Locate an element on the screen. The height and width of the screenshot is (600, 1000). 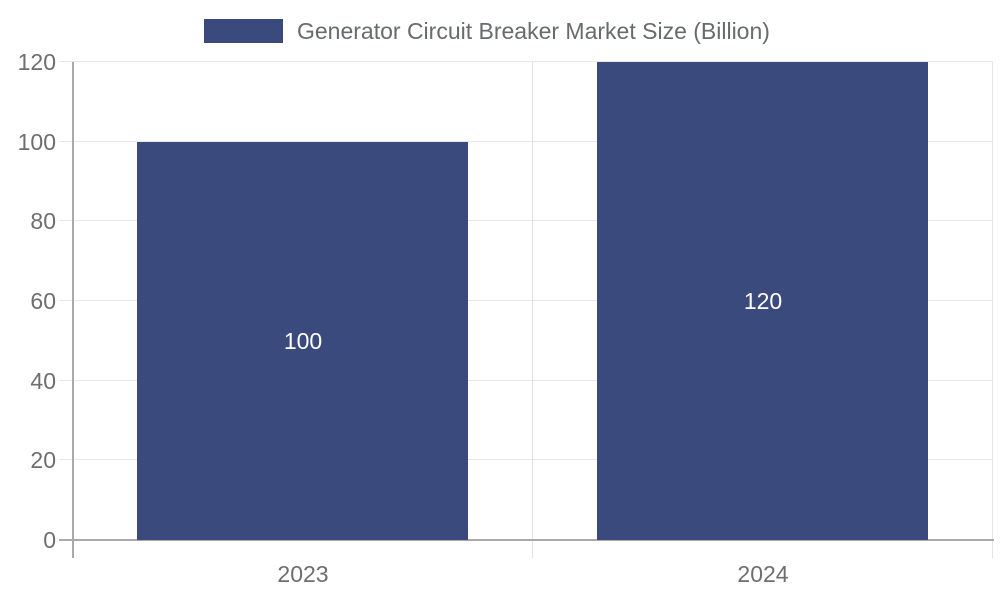
y-tick-label: 80 is located at coordinates (43, 221).